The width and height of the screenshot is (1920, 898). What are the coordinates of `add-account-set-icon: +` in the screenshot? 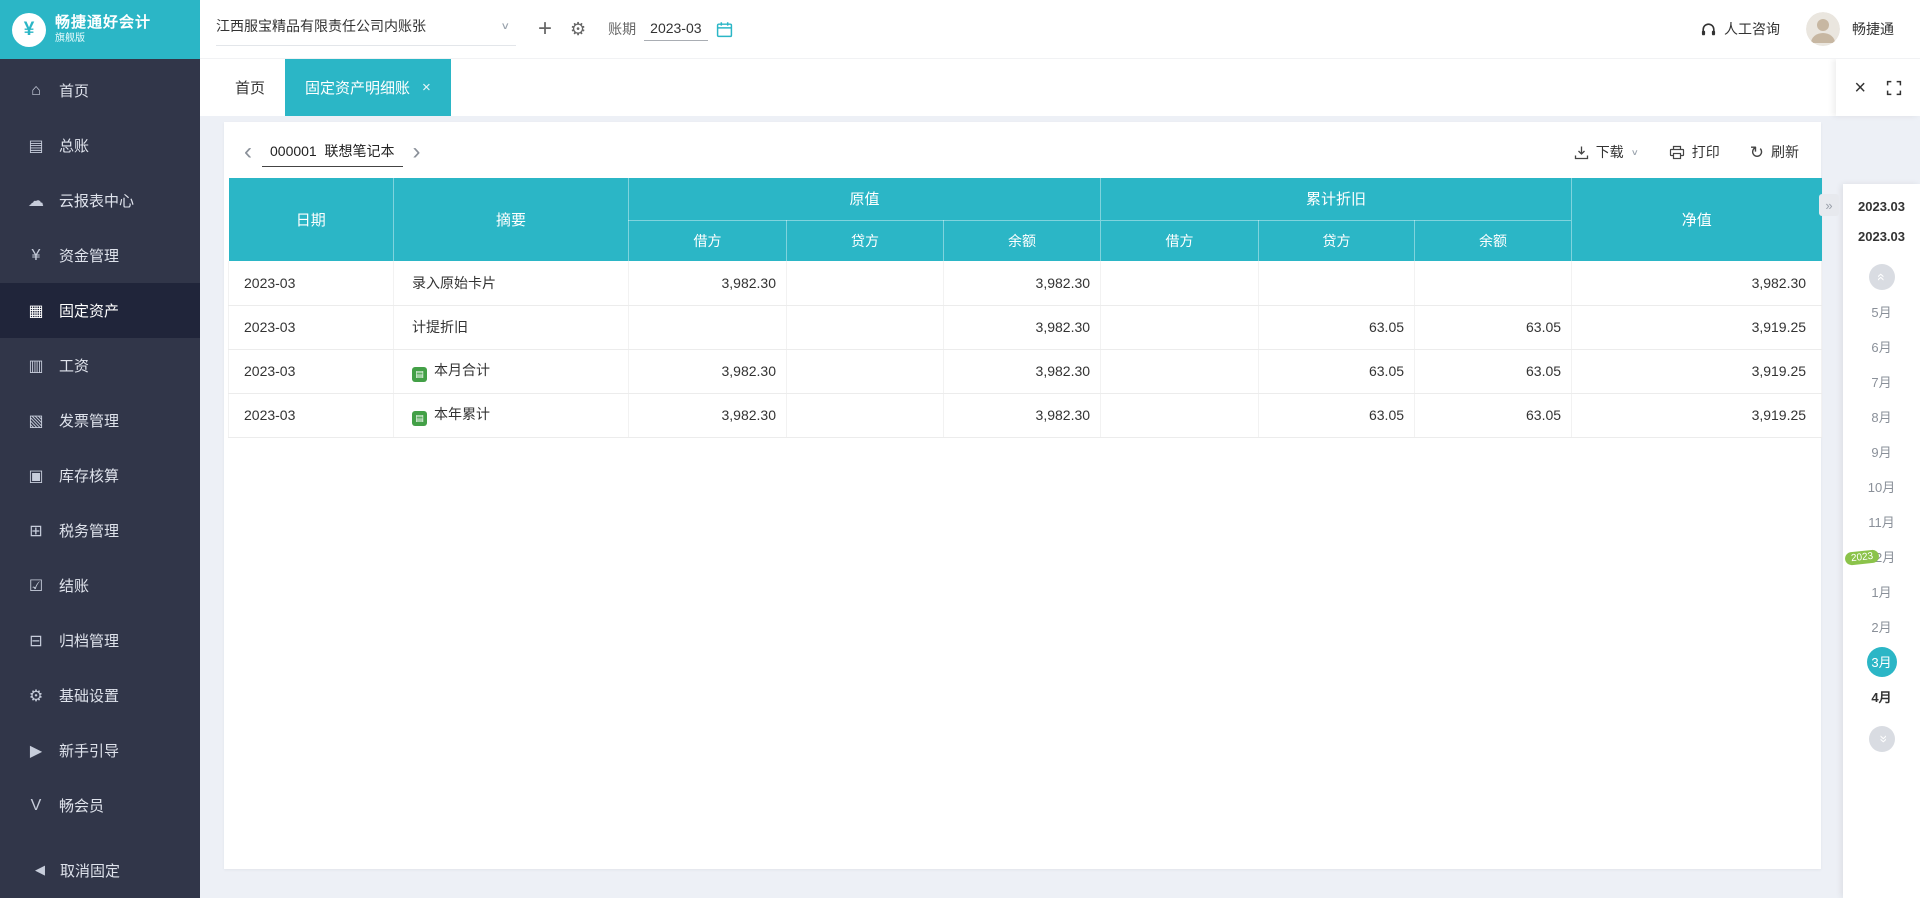 It's located at (545, 28).